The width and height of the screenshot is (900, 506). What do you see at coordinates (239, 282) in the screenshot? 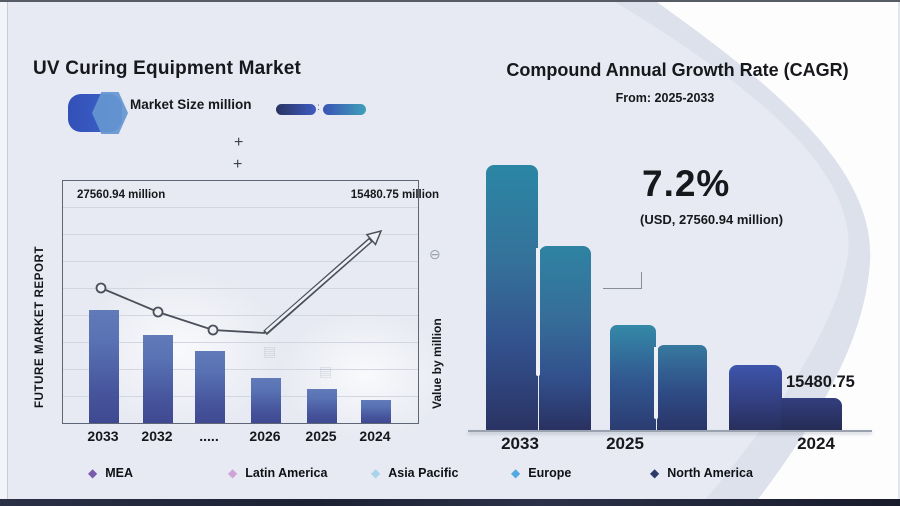
I see `trend-line-arrow` at bounding box center [239, 282].